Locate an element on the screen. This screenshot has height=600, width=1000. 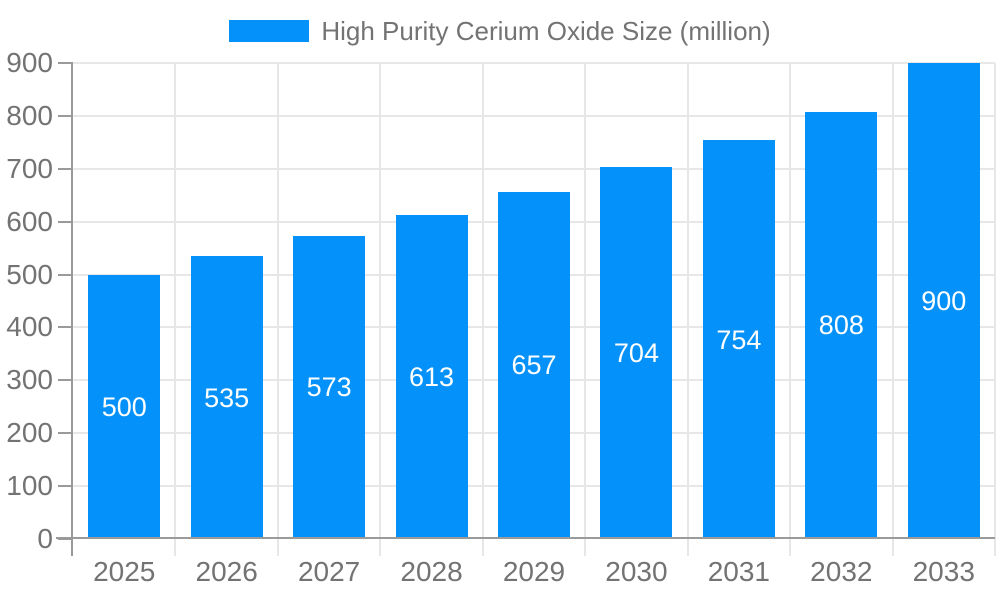
y-axis-label: 100 is located at coordinates (29, 486).